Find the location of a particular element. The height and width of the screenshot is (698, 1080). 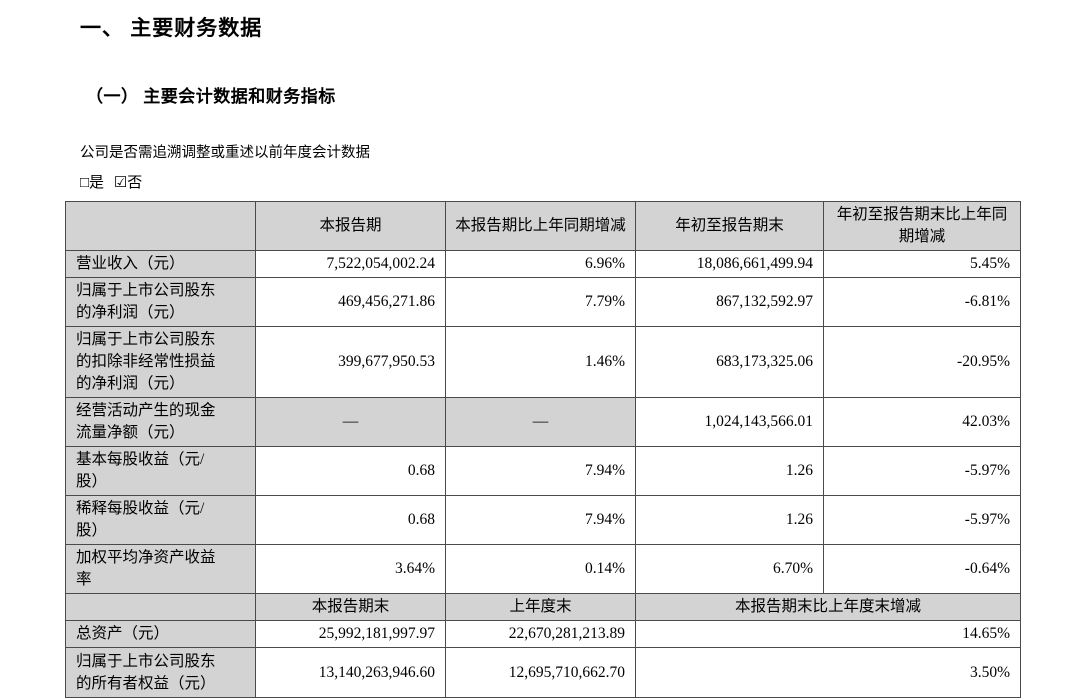

header-ytd: 年初至报告期末 is located at coordinates (729, 226).